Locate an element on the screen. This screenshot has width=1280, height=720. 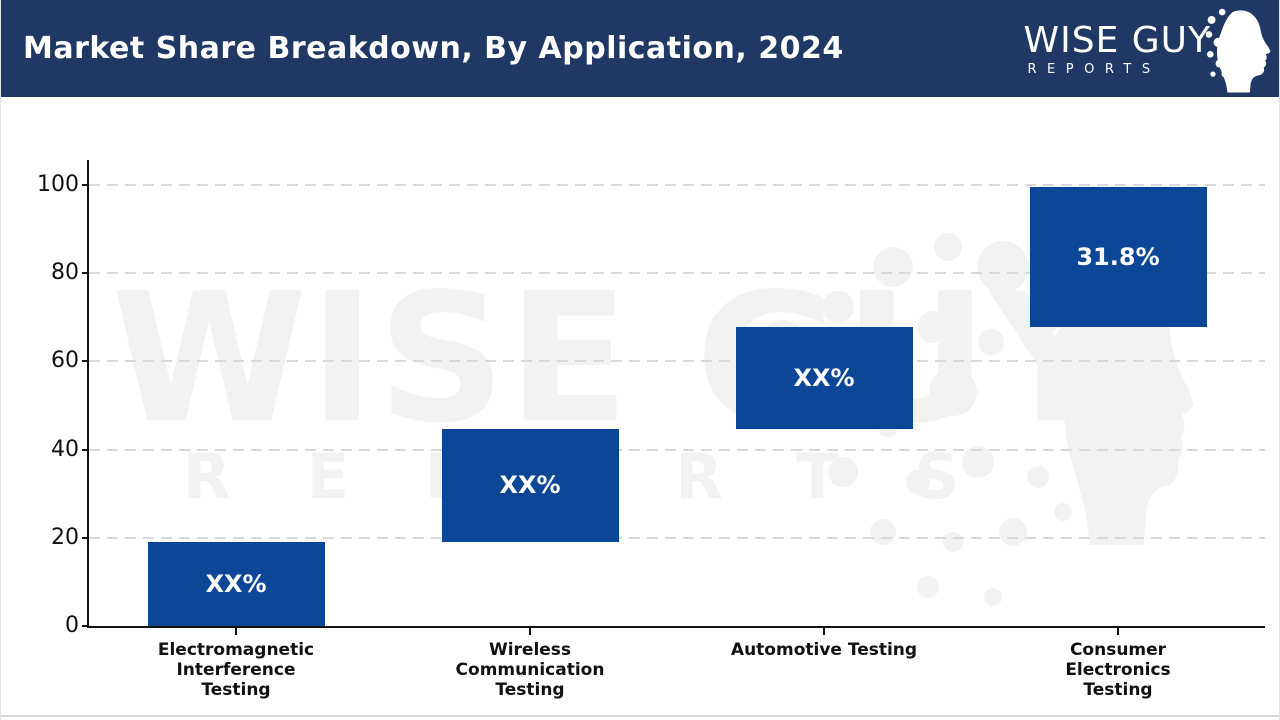
x-axis-category-label: Wireless Communication Testing is located at coordinates (530, 670).